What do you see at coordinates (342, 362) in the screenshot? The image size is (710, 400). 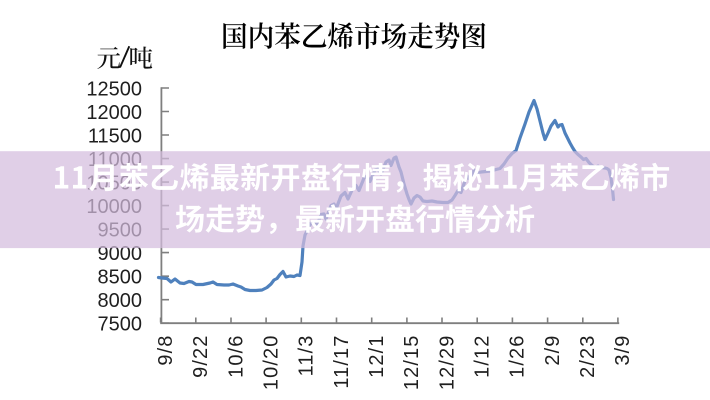 I see `svg-text: 11/17` at bounding box center [342, 362].